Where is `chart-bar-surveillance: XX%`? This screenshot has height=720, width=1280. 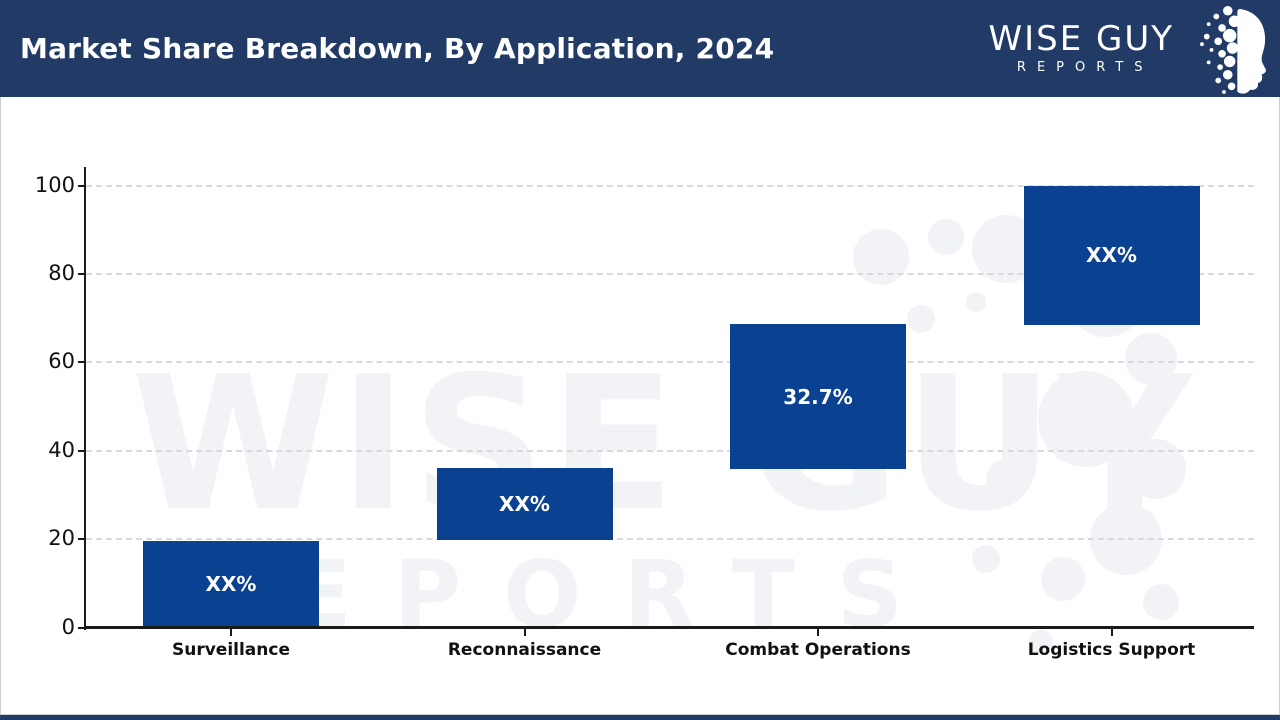
chart-bar-surveillance: XX% is located at coordinates (231, 584).